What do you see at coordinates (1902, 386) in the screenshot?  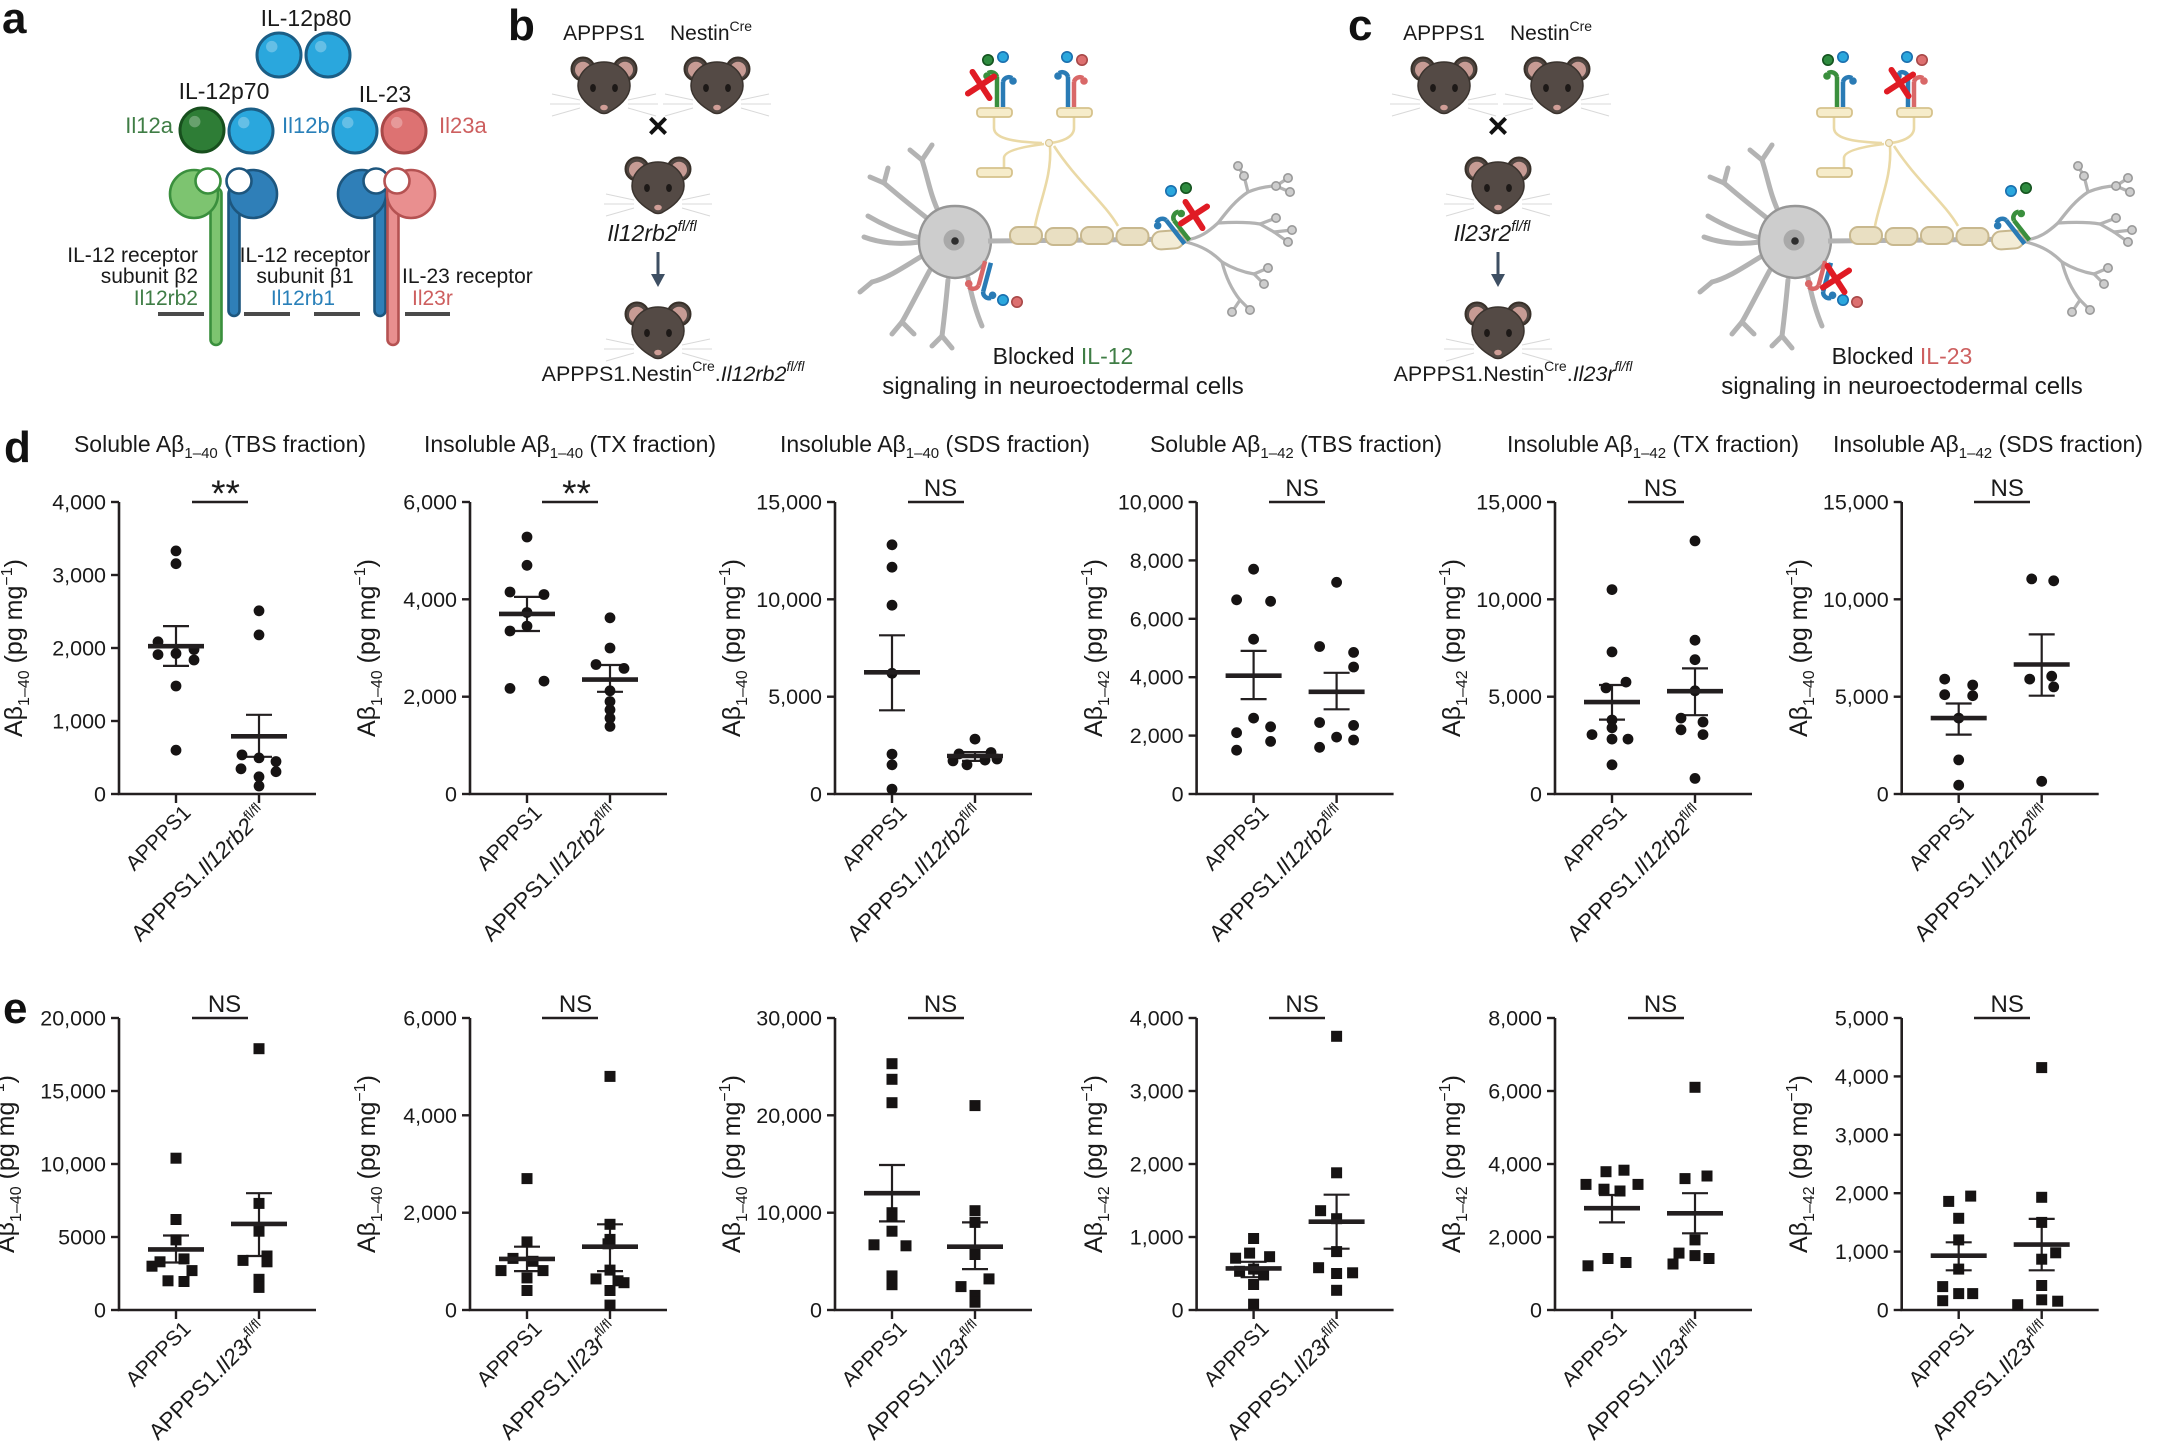 I see `svg-text:signaling in neuroectodermal c: signaling in neuroectodermal cells` at bounding box center [1902, 386].